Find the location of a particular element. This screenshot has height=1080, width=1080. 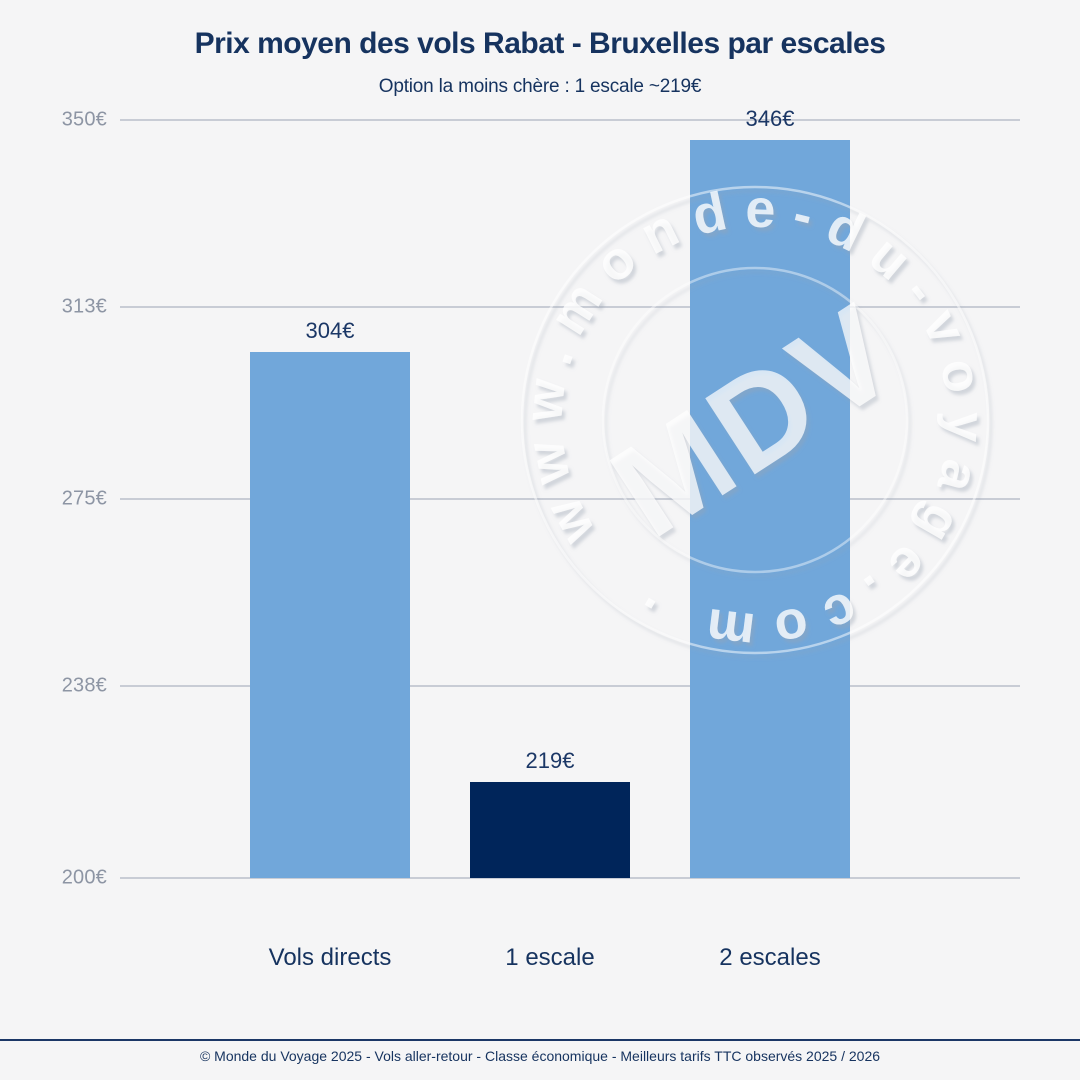

x-category-label: 1 escale is located at coordinates (550, 957).